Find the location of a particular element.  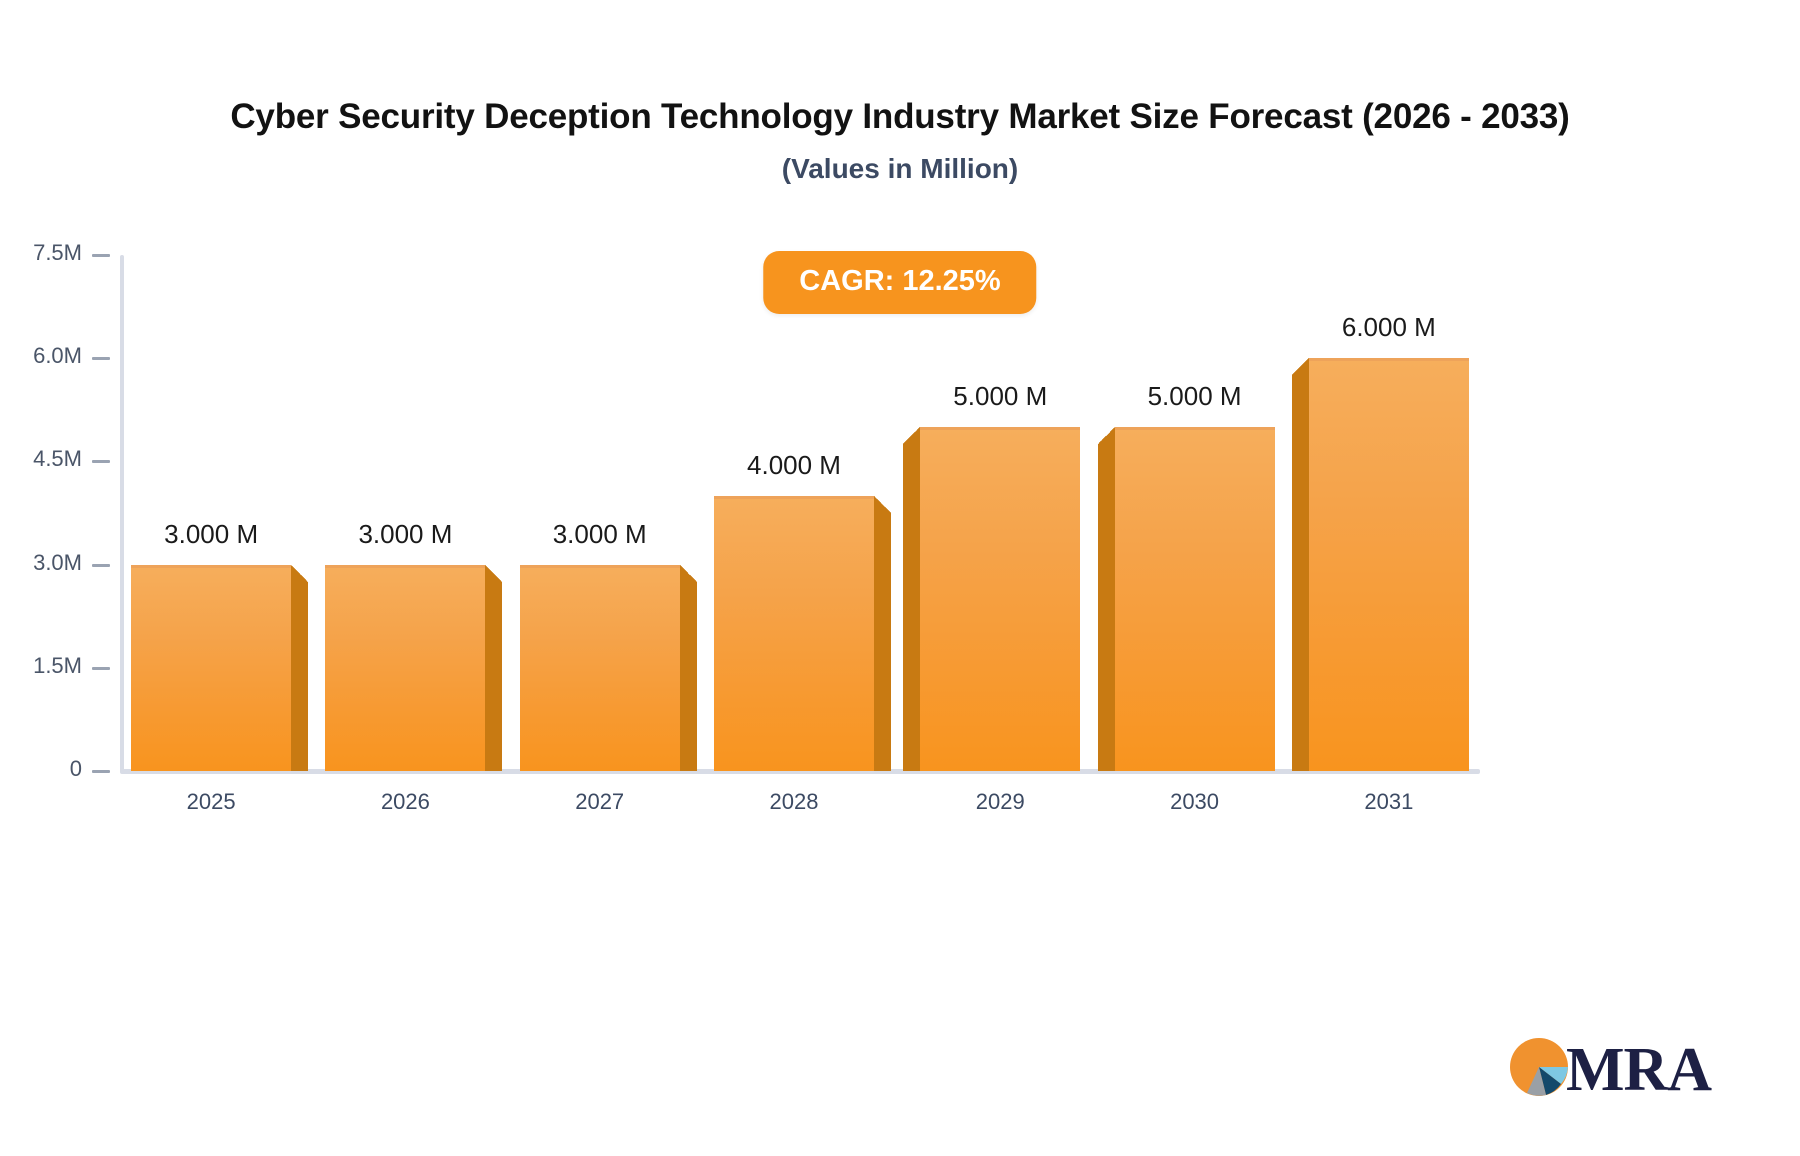

mra-logo: MRA is located at coordinates (1610, 1069).